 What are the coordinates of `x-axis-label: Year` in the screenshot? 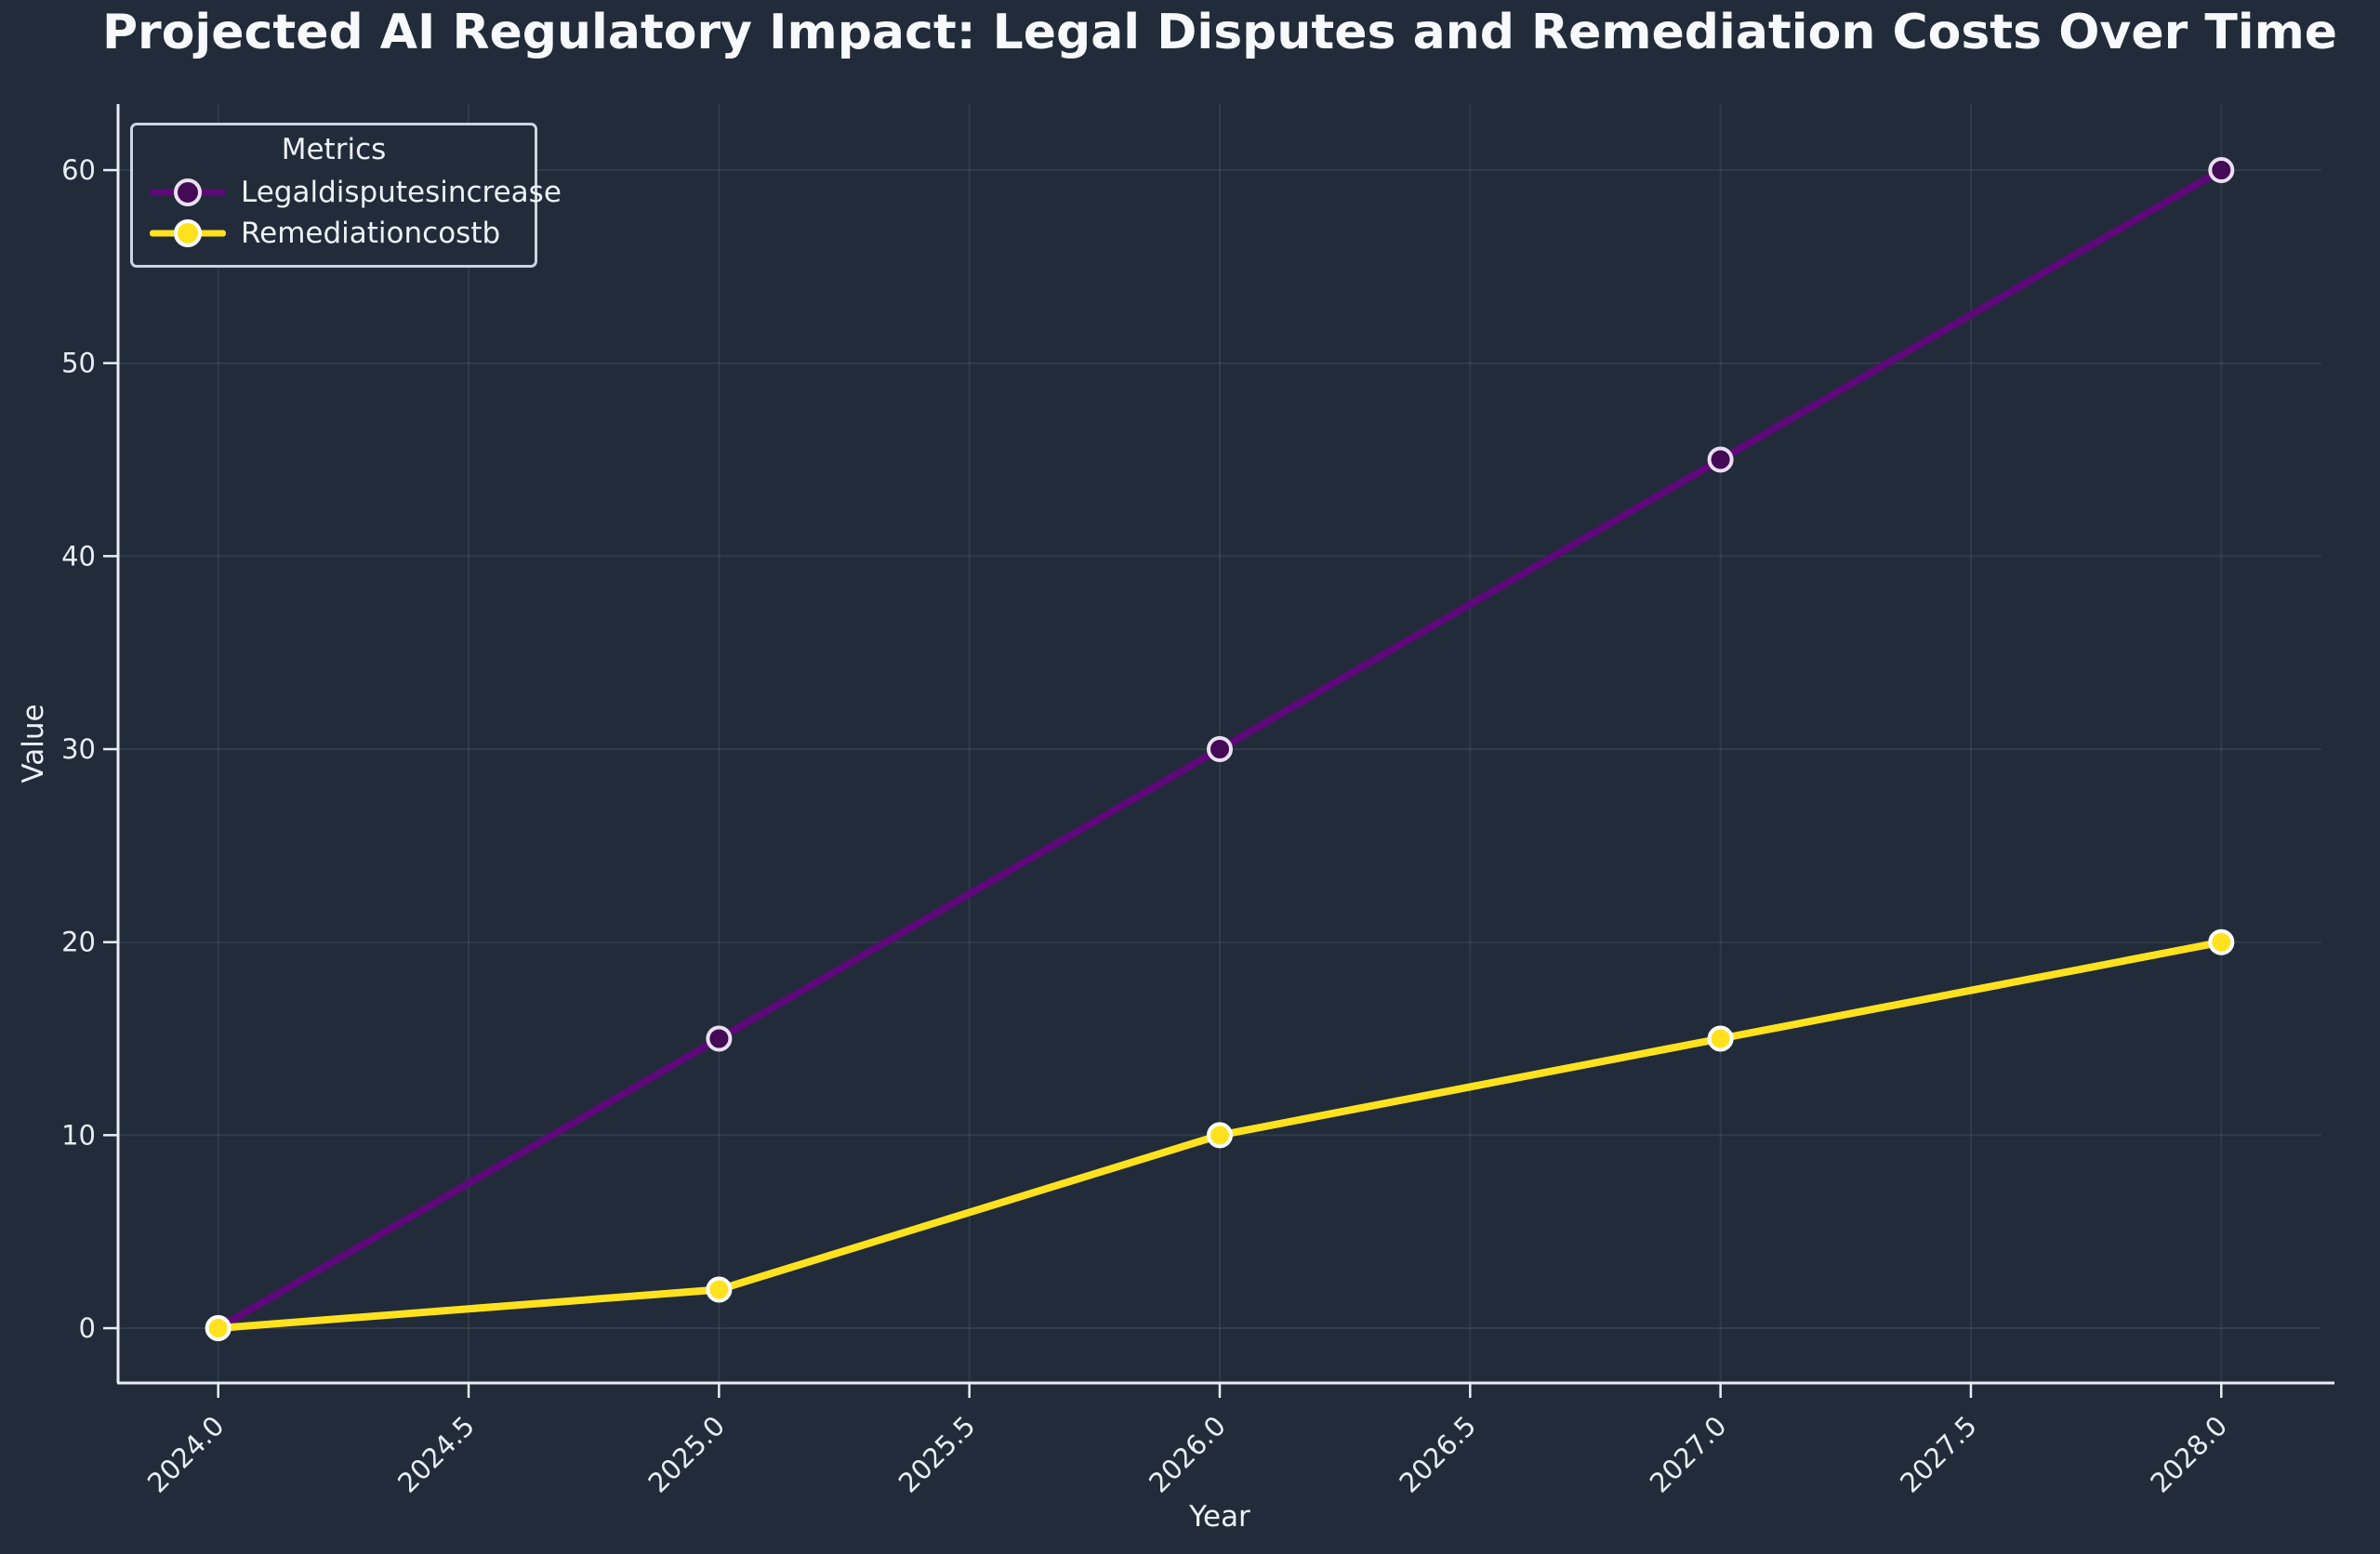 It's located at (1219, 1517).